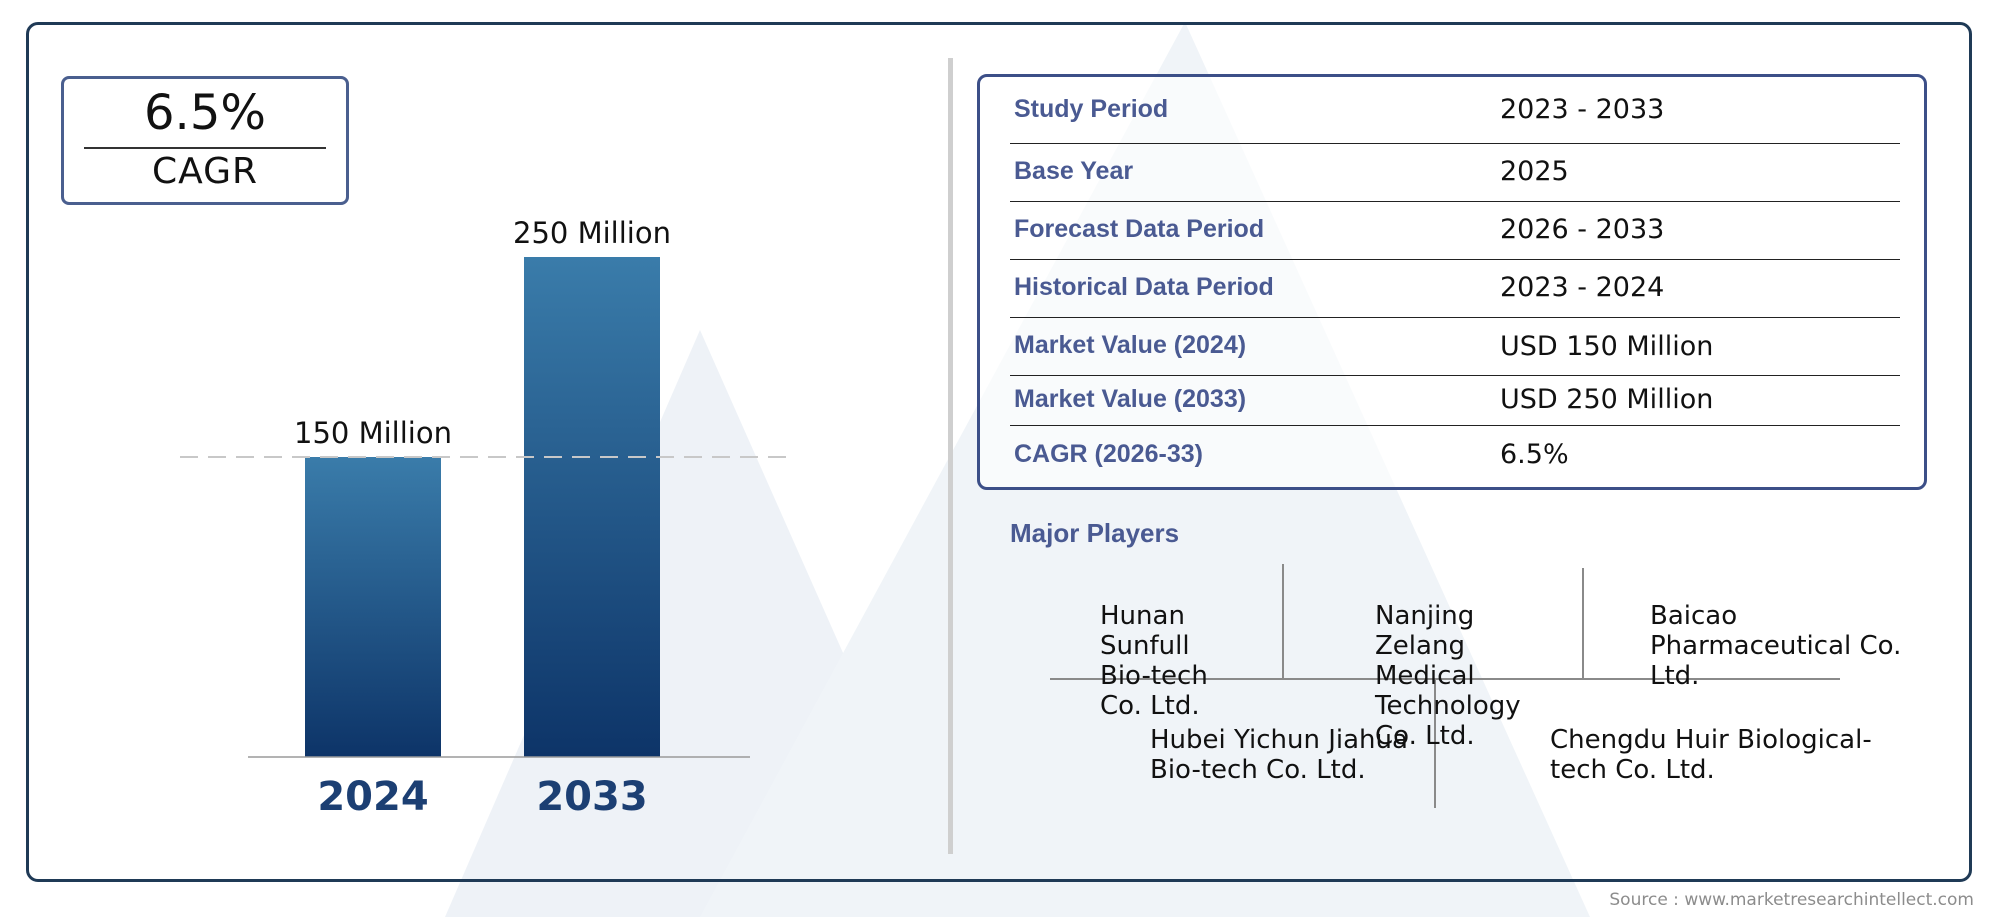  Describe the element at coordinates (1455, 172) in the screenshot. I see `info-row-base-year: Base Year 2025` at that location.